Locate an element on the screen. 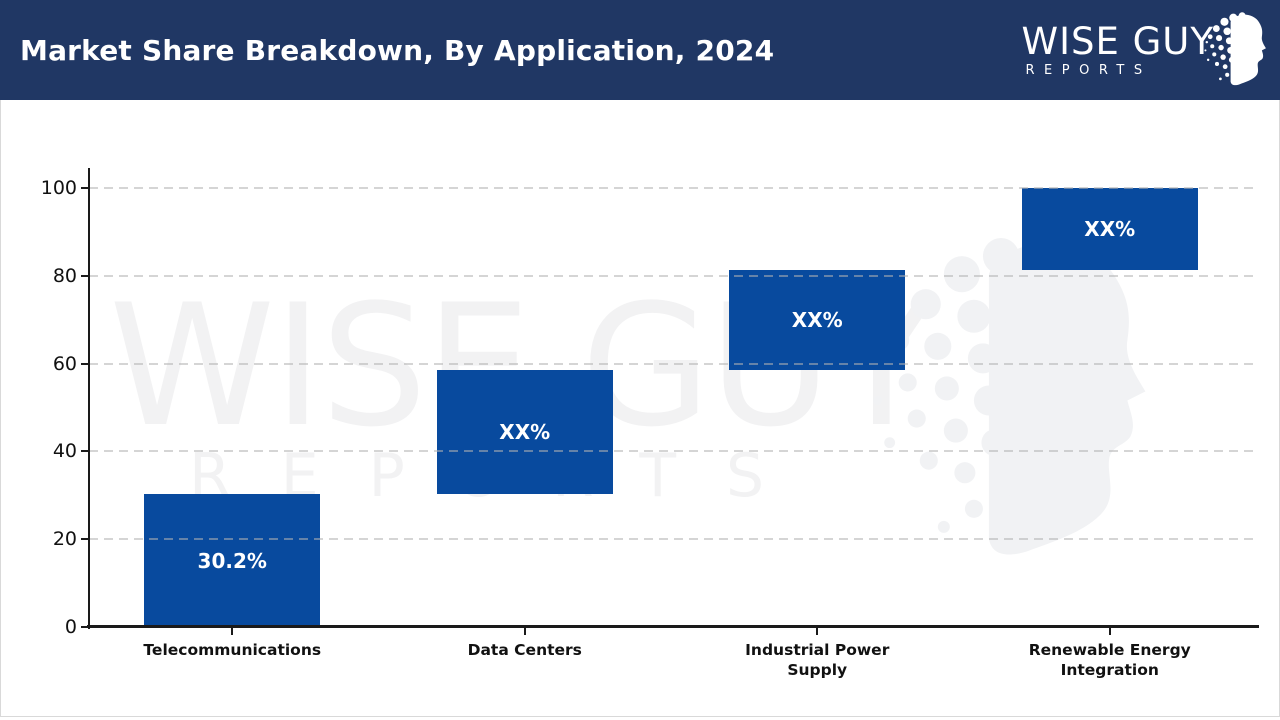 This screenshot has height=720, width=1280. x-axis-line is located at coordinates (673, 626).